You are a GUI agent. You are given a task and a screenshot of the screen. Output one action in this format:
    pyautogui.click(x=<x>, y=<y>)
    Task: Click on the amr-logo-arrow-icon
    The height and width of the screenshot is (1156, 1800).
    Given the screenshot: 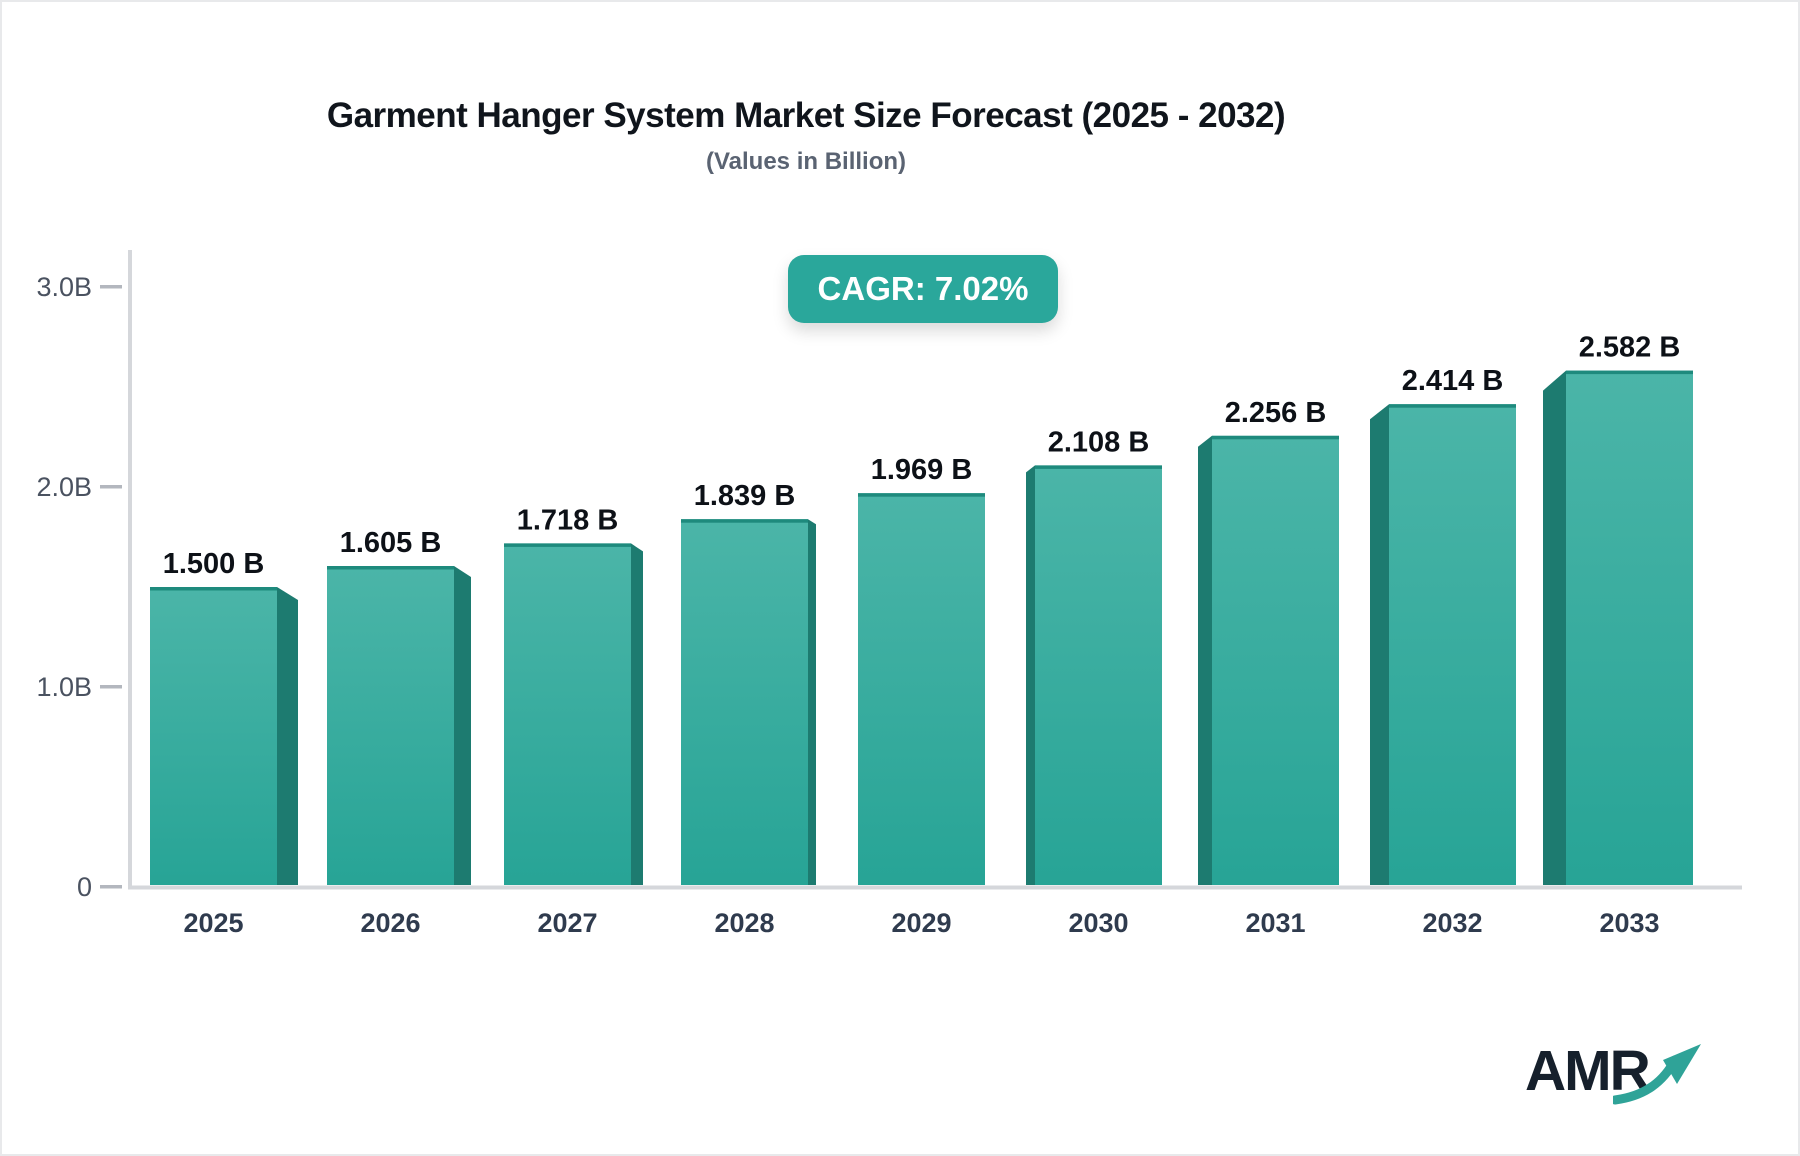 What is the action you would take?
    pyautogui.click(x=1657, y=1074)
    